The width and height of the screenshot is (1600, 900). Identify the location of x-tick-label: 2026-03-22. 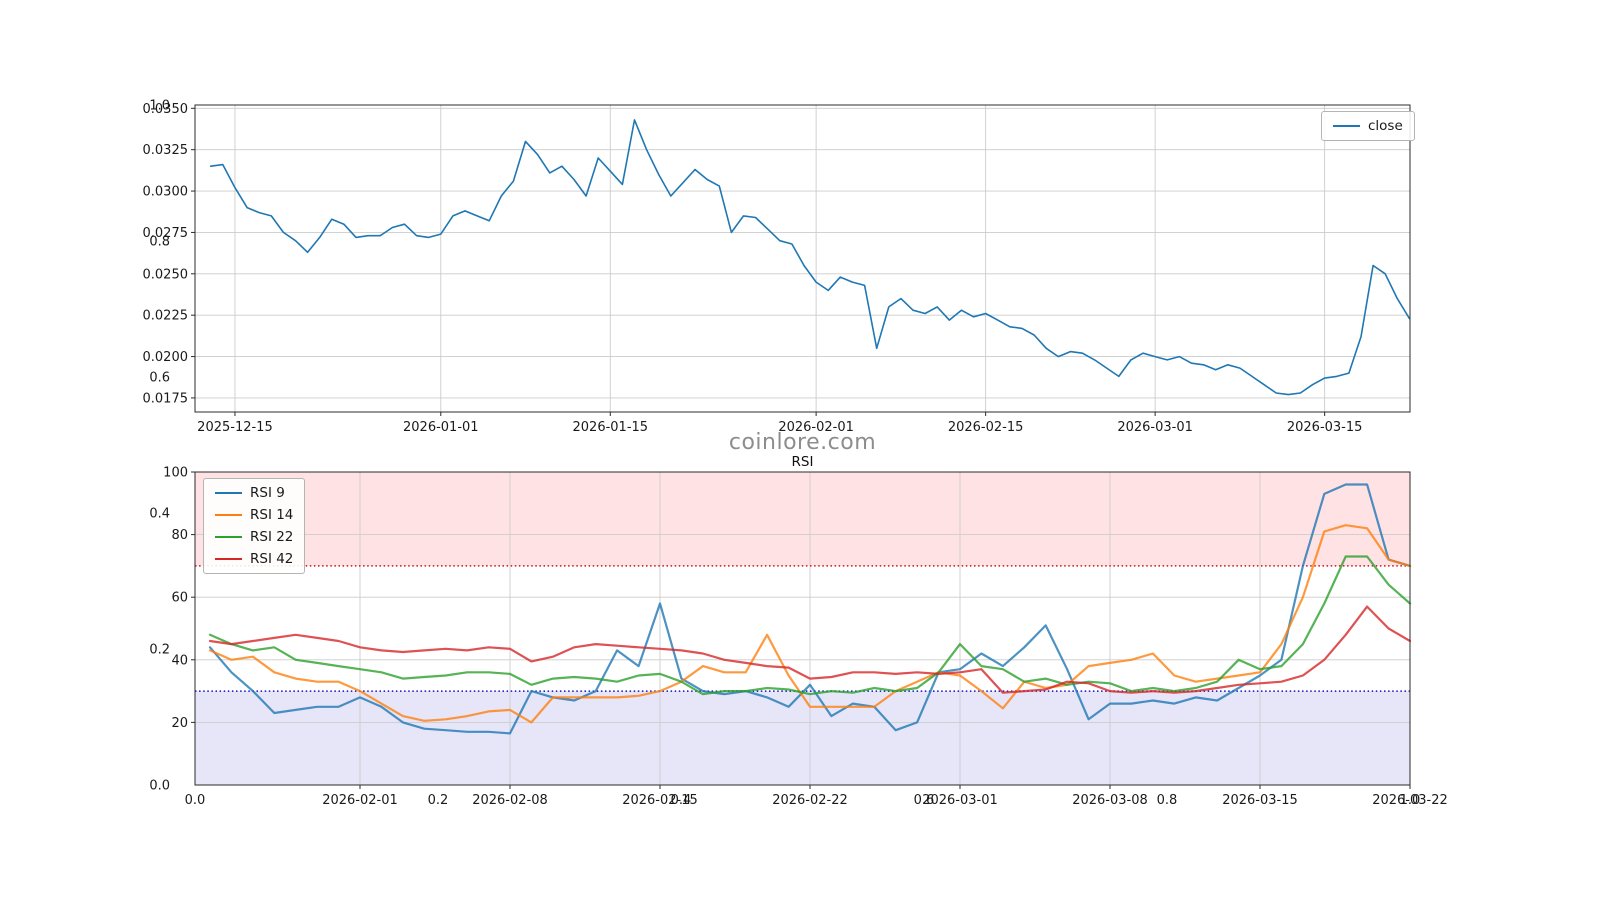
(1410, 800).